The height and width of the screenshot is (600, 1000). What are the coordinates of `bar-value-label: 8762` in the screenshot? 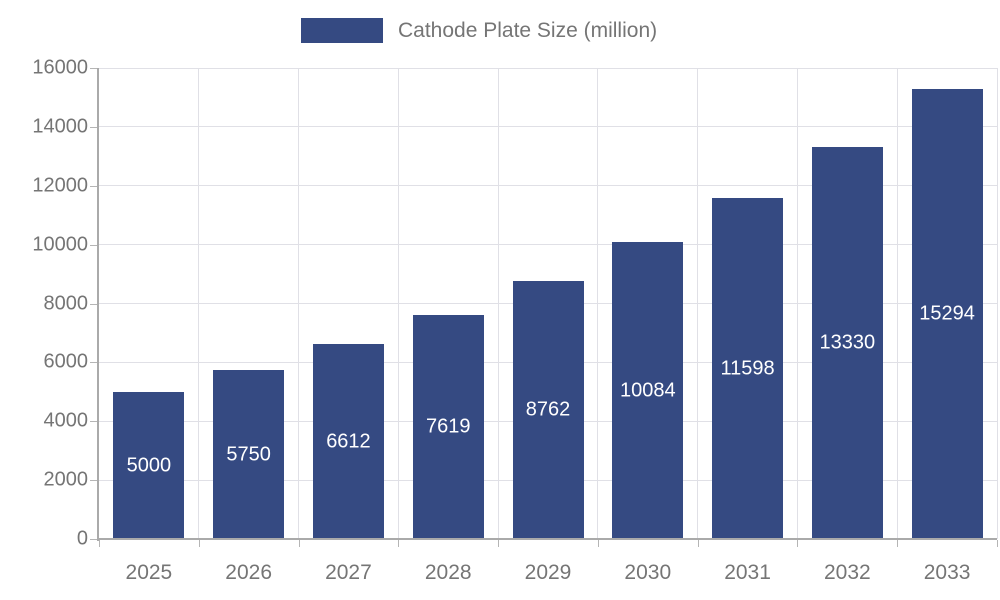 It's located at (548, 409).